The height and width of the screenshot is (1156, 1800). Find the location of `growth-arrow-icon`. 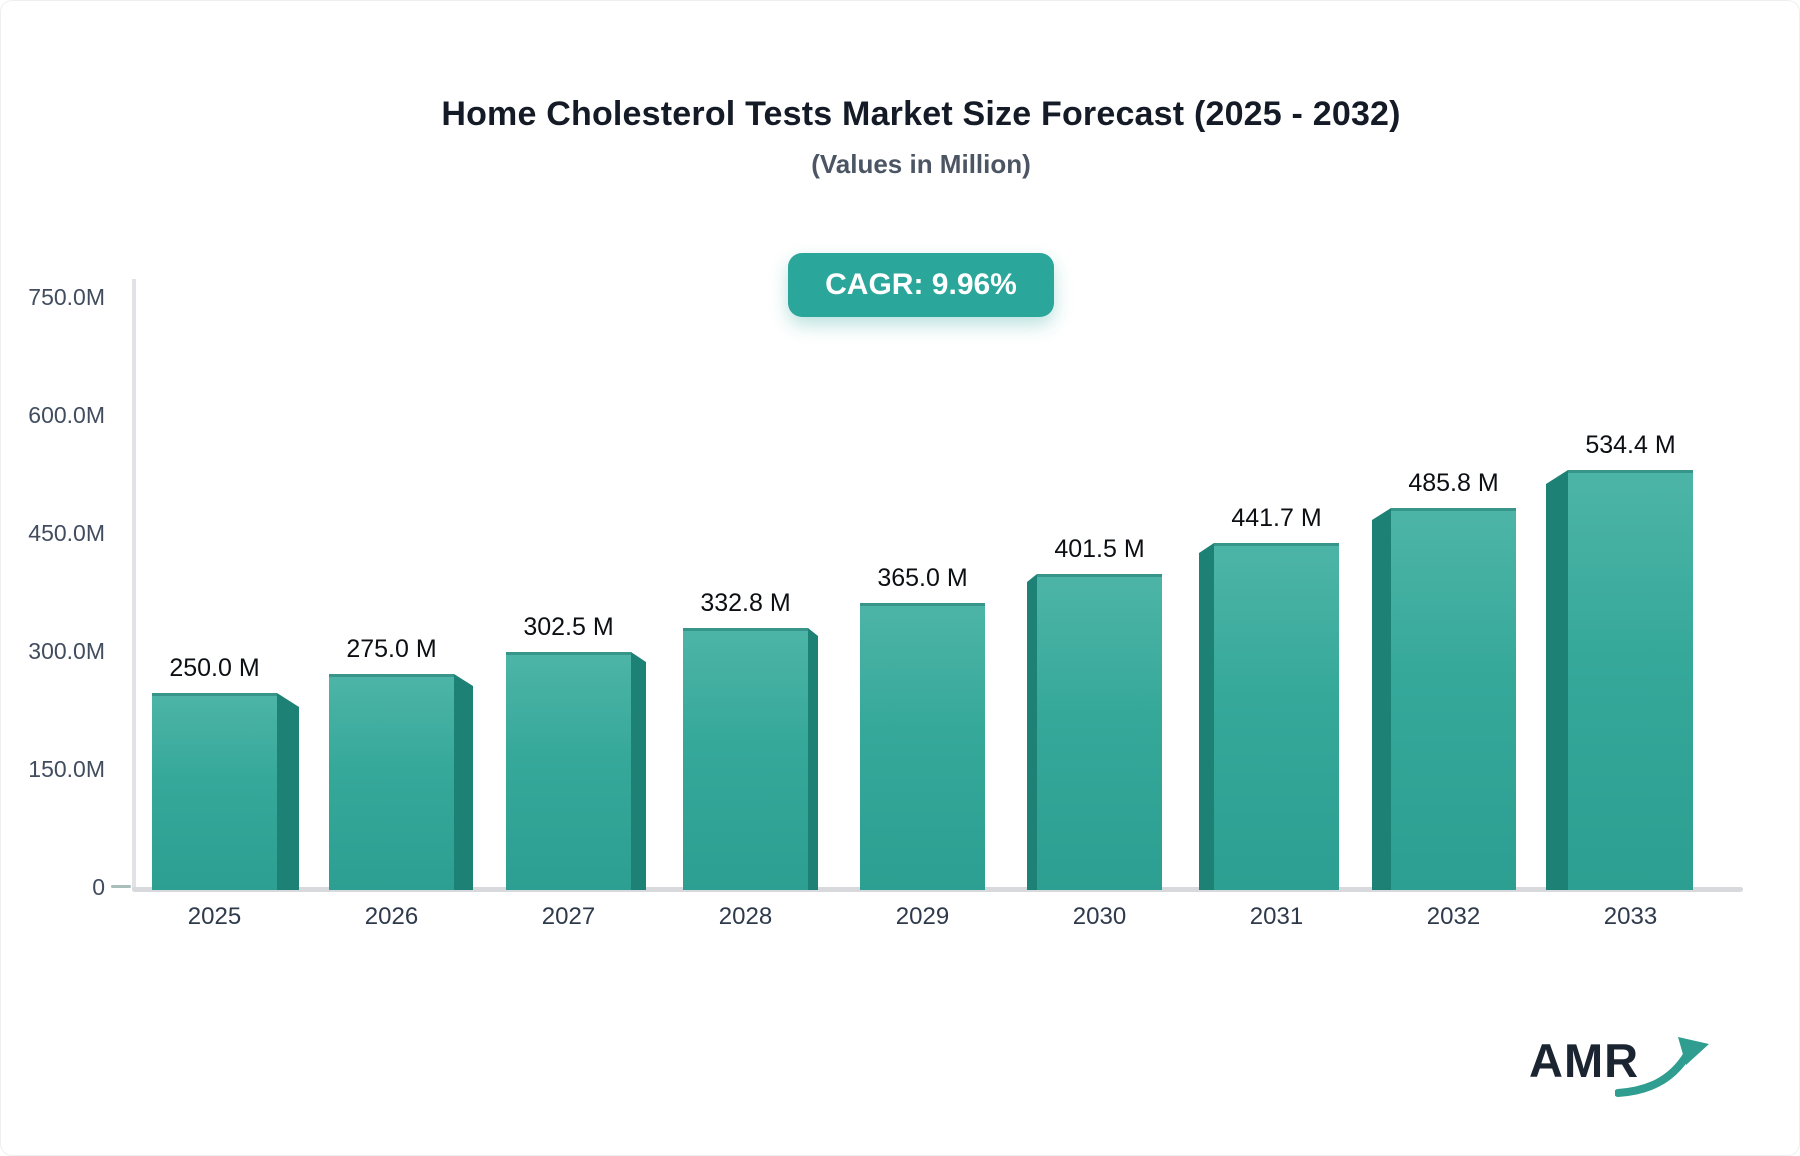

growth-arrow-icon is located at coordinates (1662, 1067).